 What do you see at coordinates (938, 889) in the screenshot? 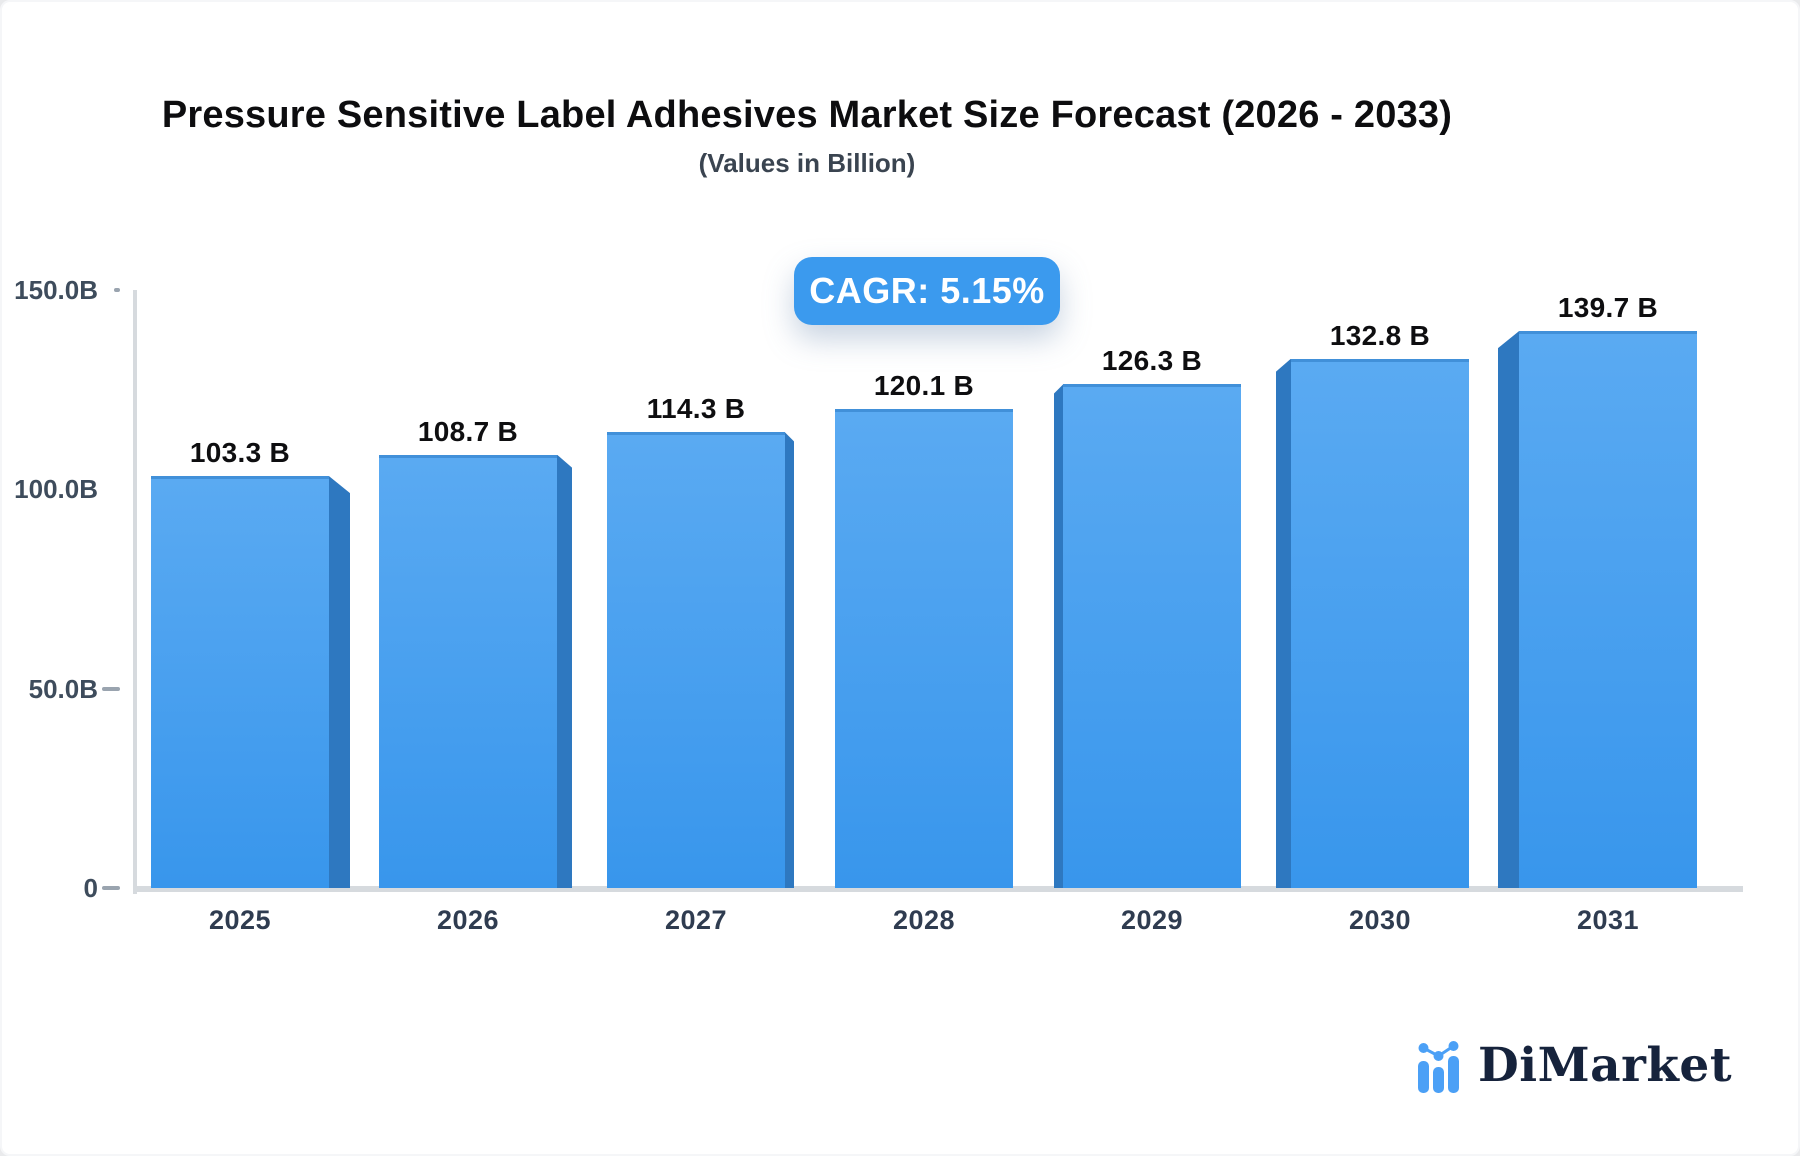
I see `x-axis-baseline` at bounding box center [938, 889].